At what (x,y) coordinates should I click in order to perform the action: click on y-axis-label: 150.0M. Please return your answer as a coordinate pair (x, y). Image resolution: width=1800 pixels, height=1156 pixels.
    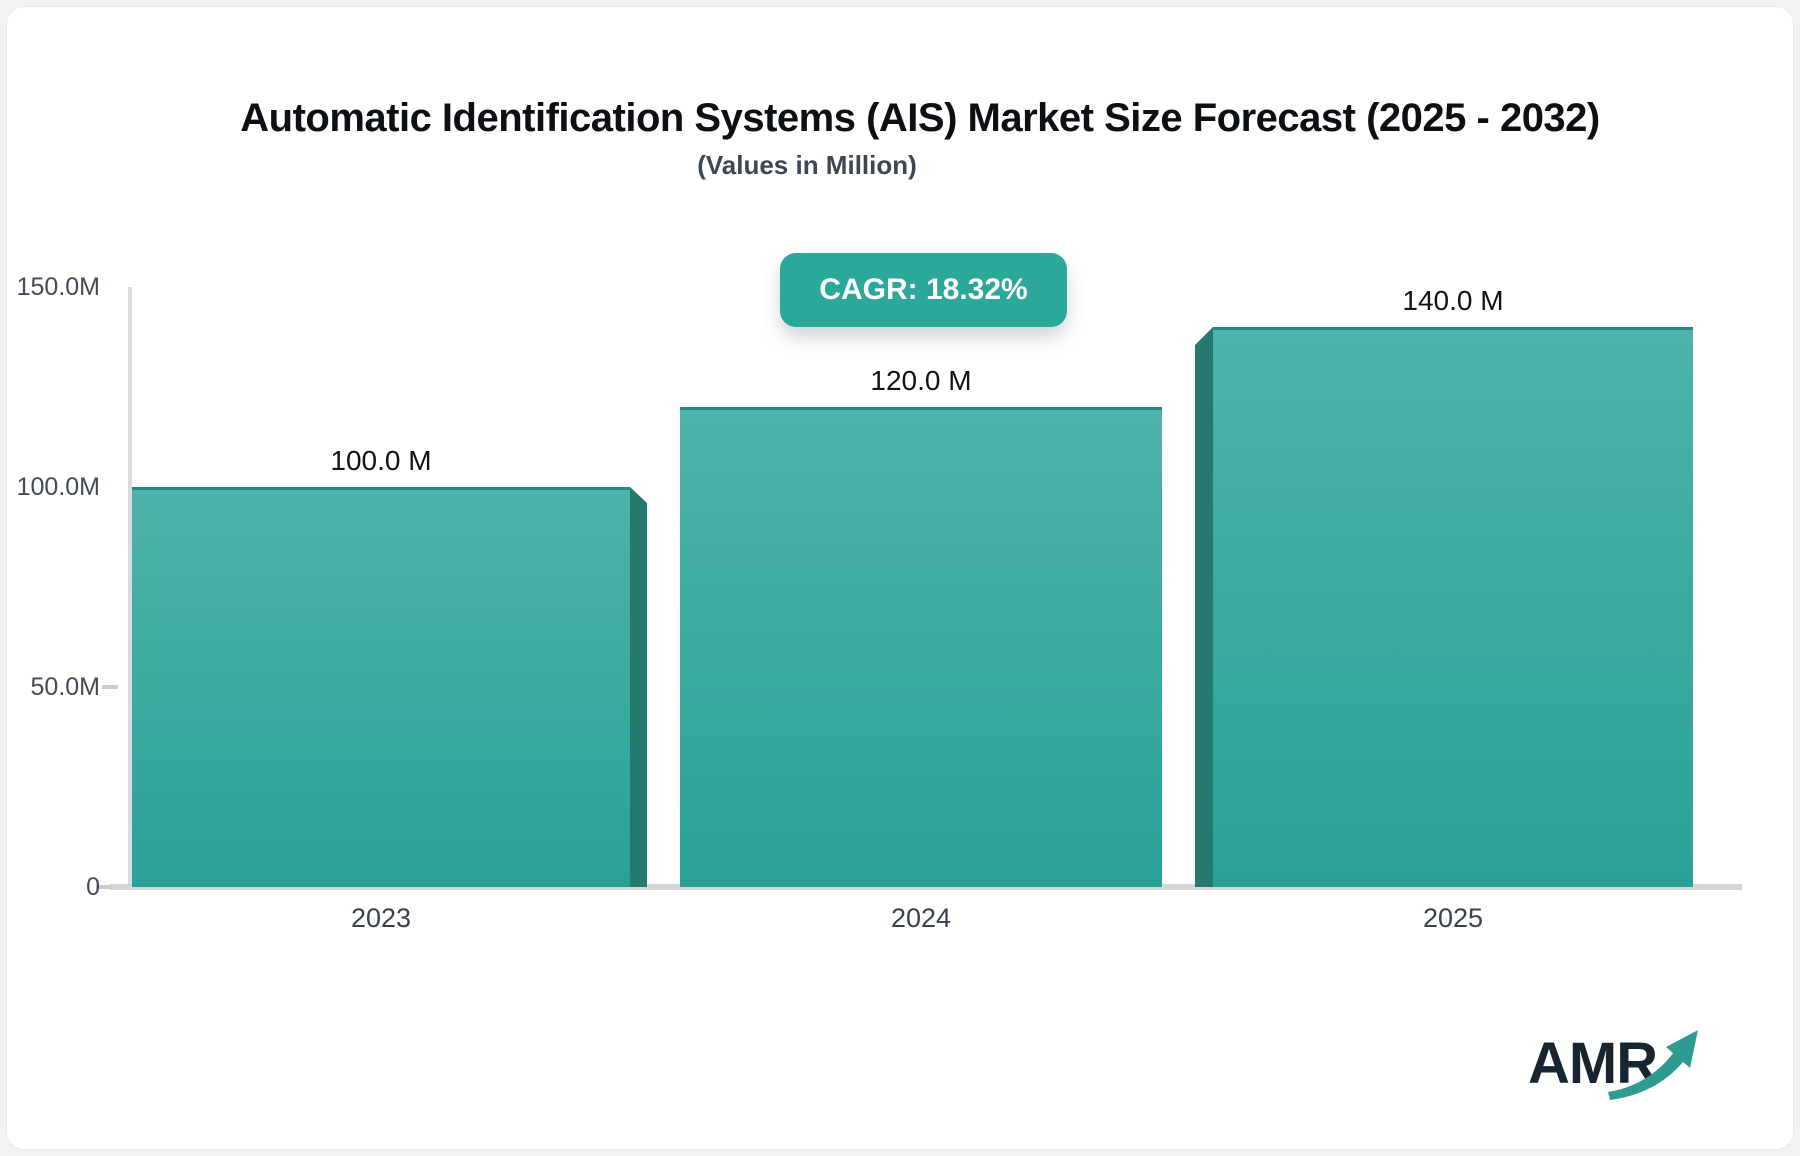
    Looking at the image, I should click on (58, 287).